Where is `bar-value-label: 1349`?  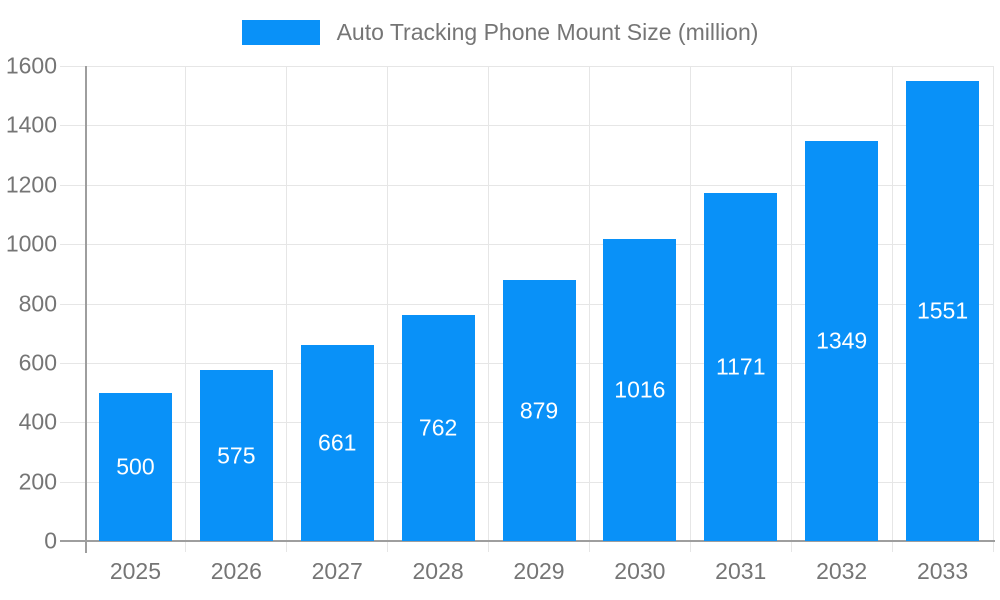 bar-value-label: 1349 is located at coordinates (842, 340).